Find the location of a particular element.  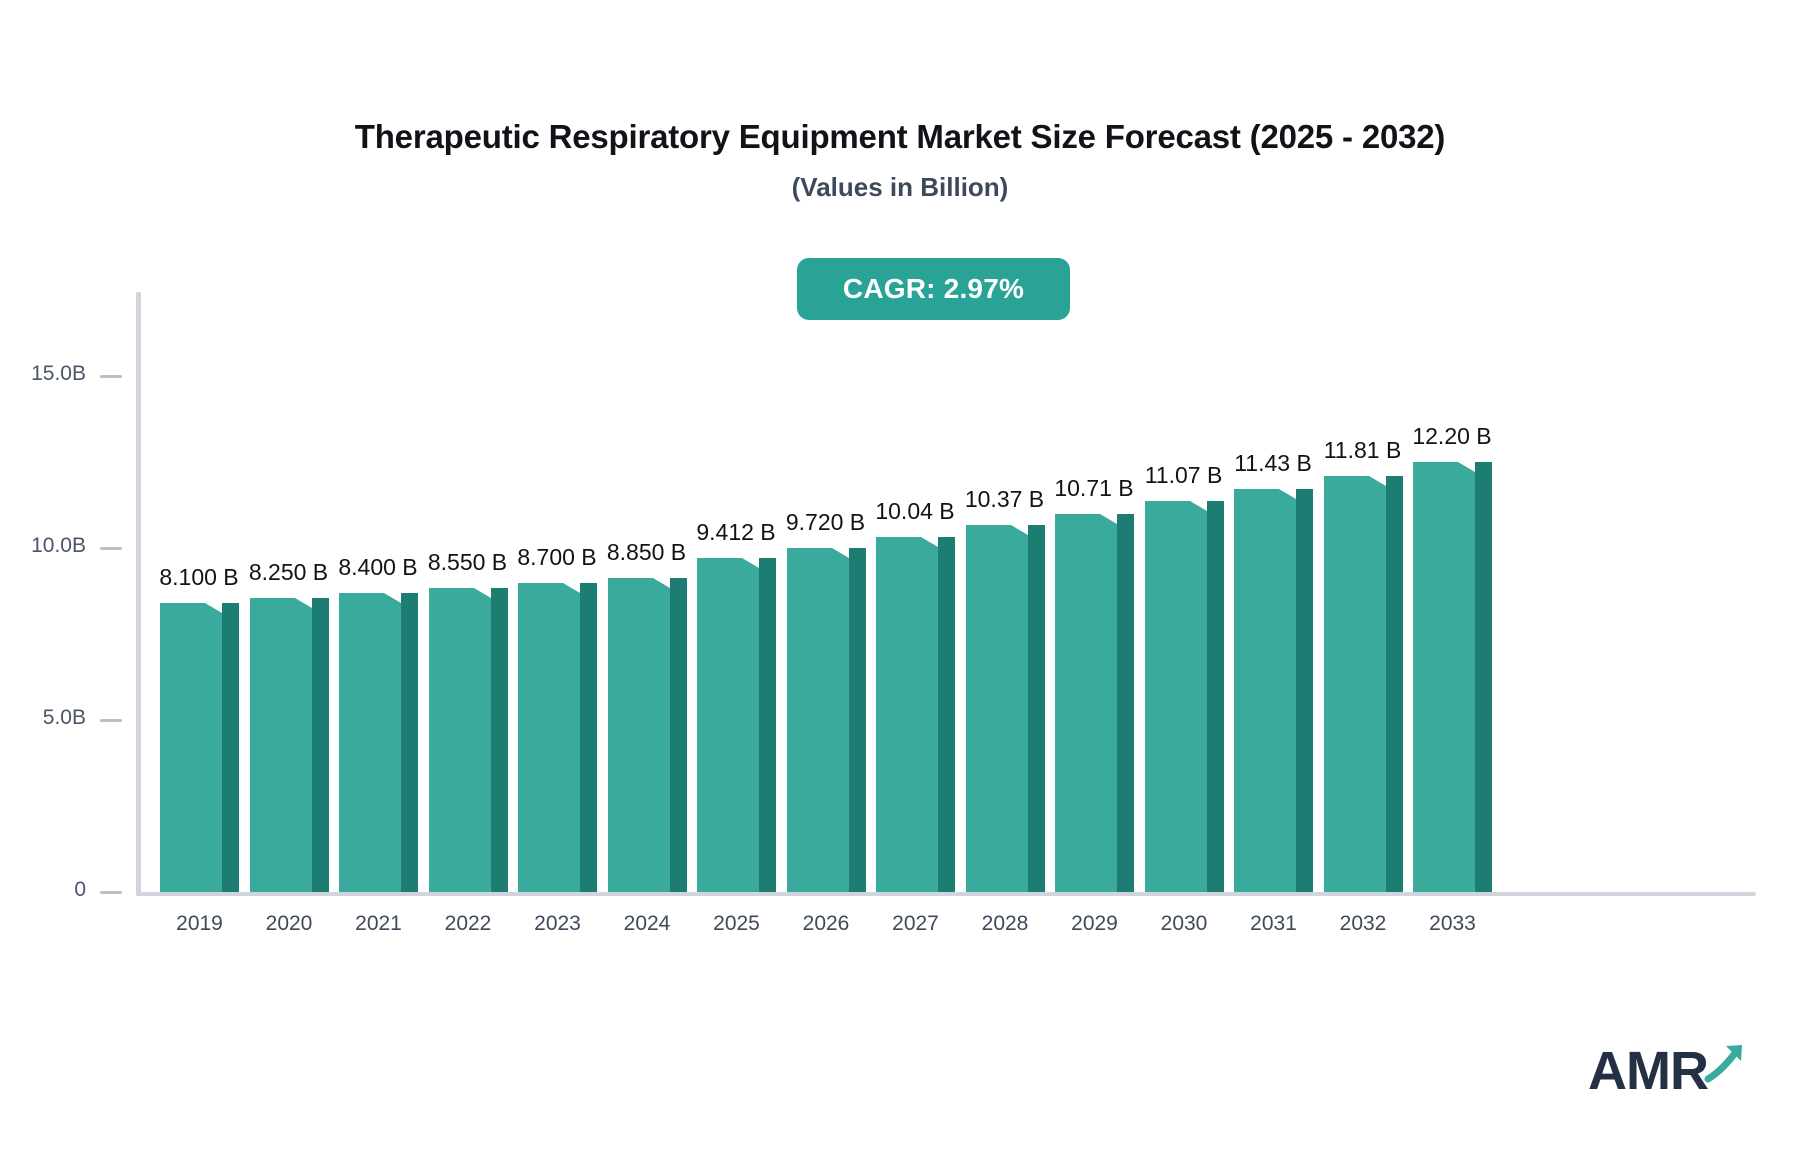

bar-value-label: 10.71 B is located at coordinates (1094, 487).